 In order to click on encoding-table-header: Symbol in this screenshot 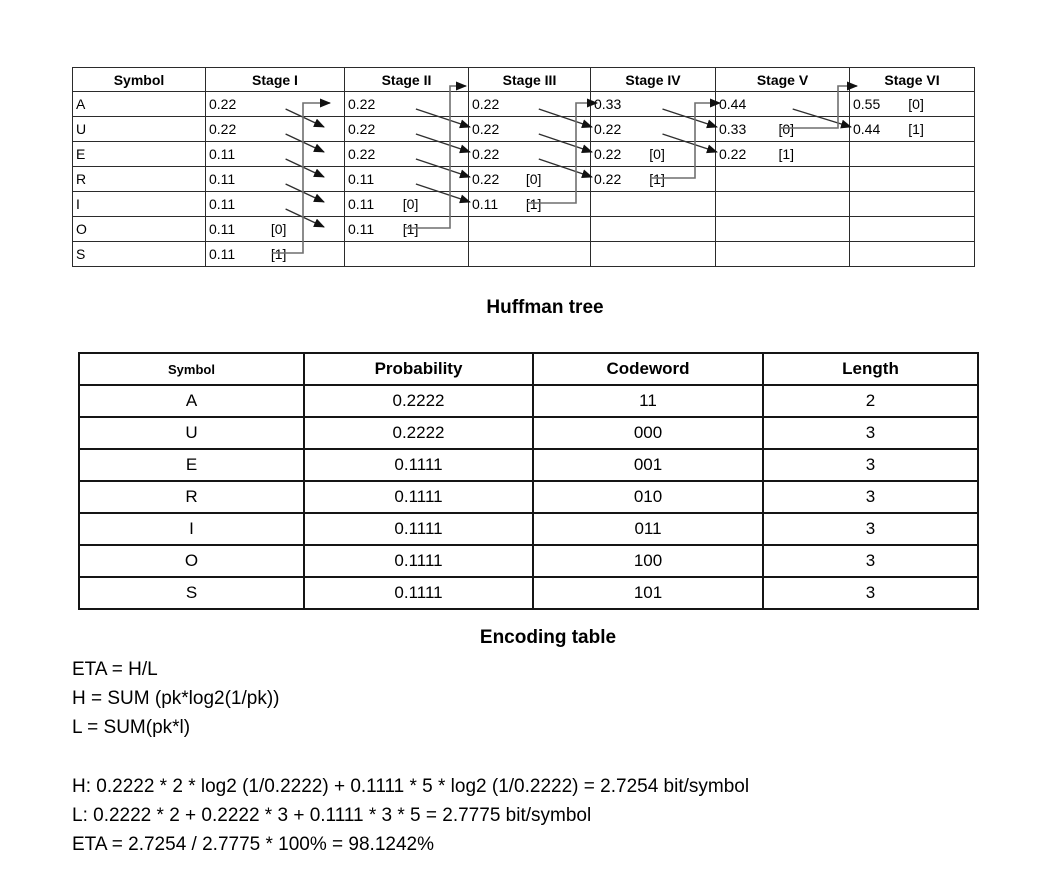, I will do `click(191, 369)`.